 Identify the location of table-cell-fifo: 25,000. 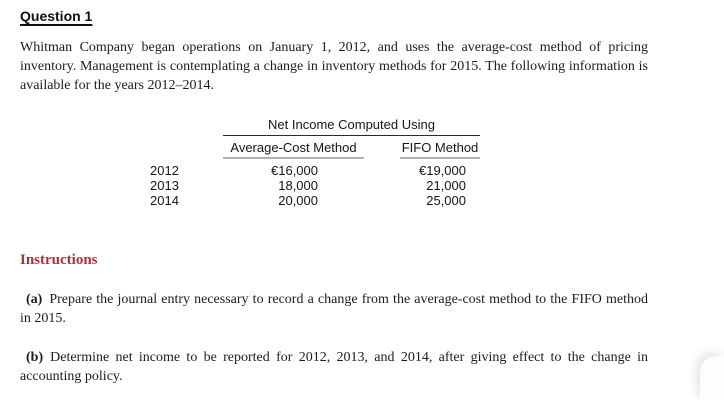
(446, 200).